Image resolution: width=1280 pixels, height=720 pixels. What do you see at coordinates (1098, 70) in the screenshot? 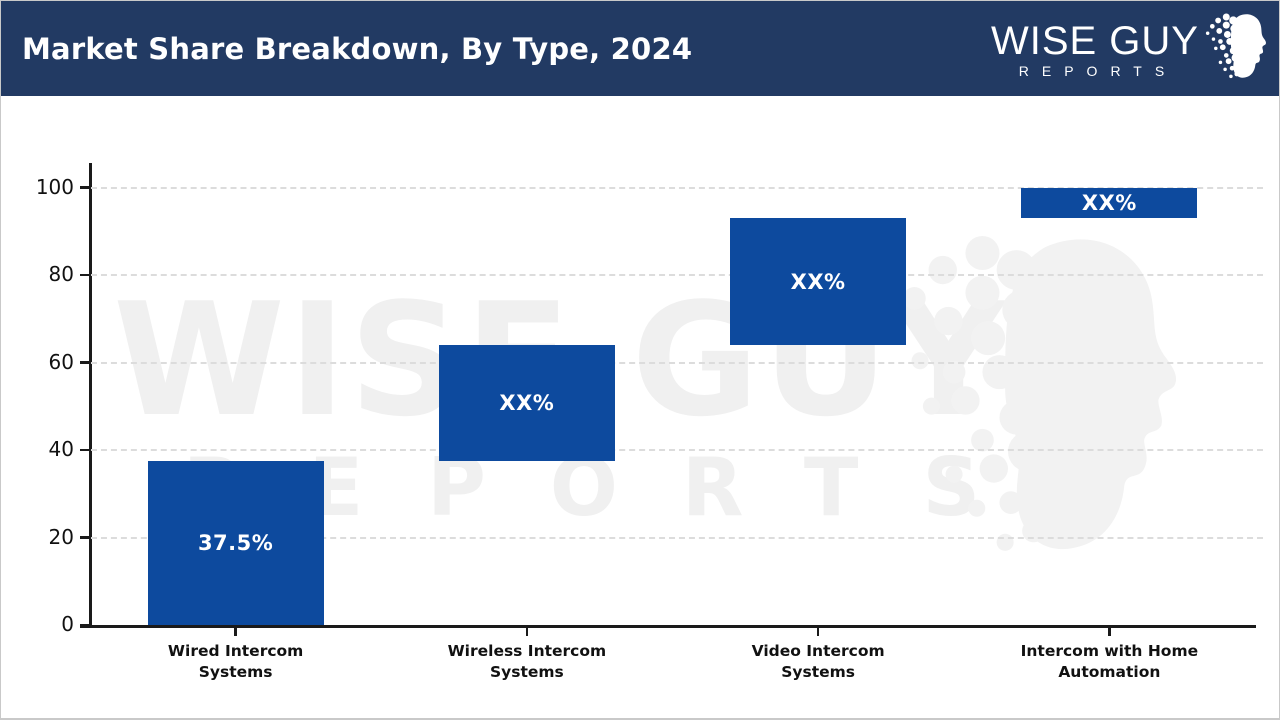
I see `logo-subtitle: REPORTS` at bounding box center [1098, 70].